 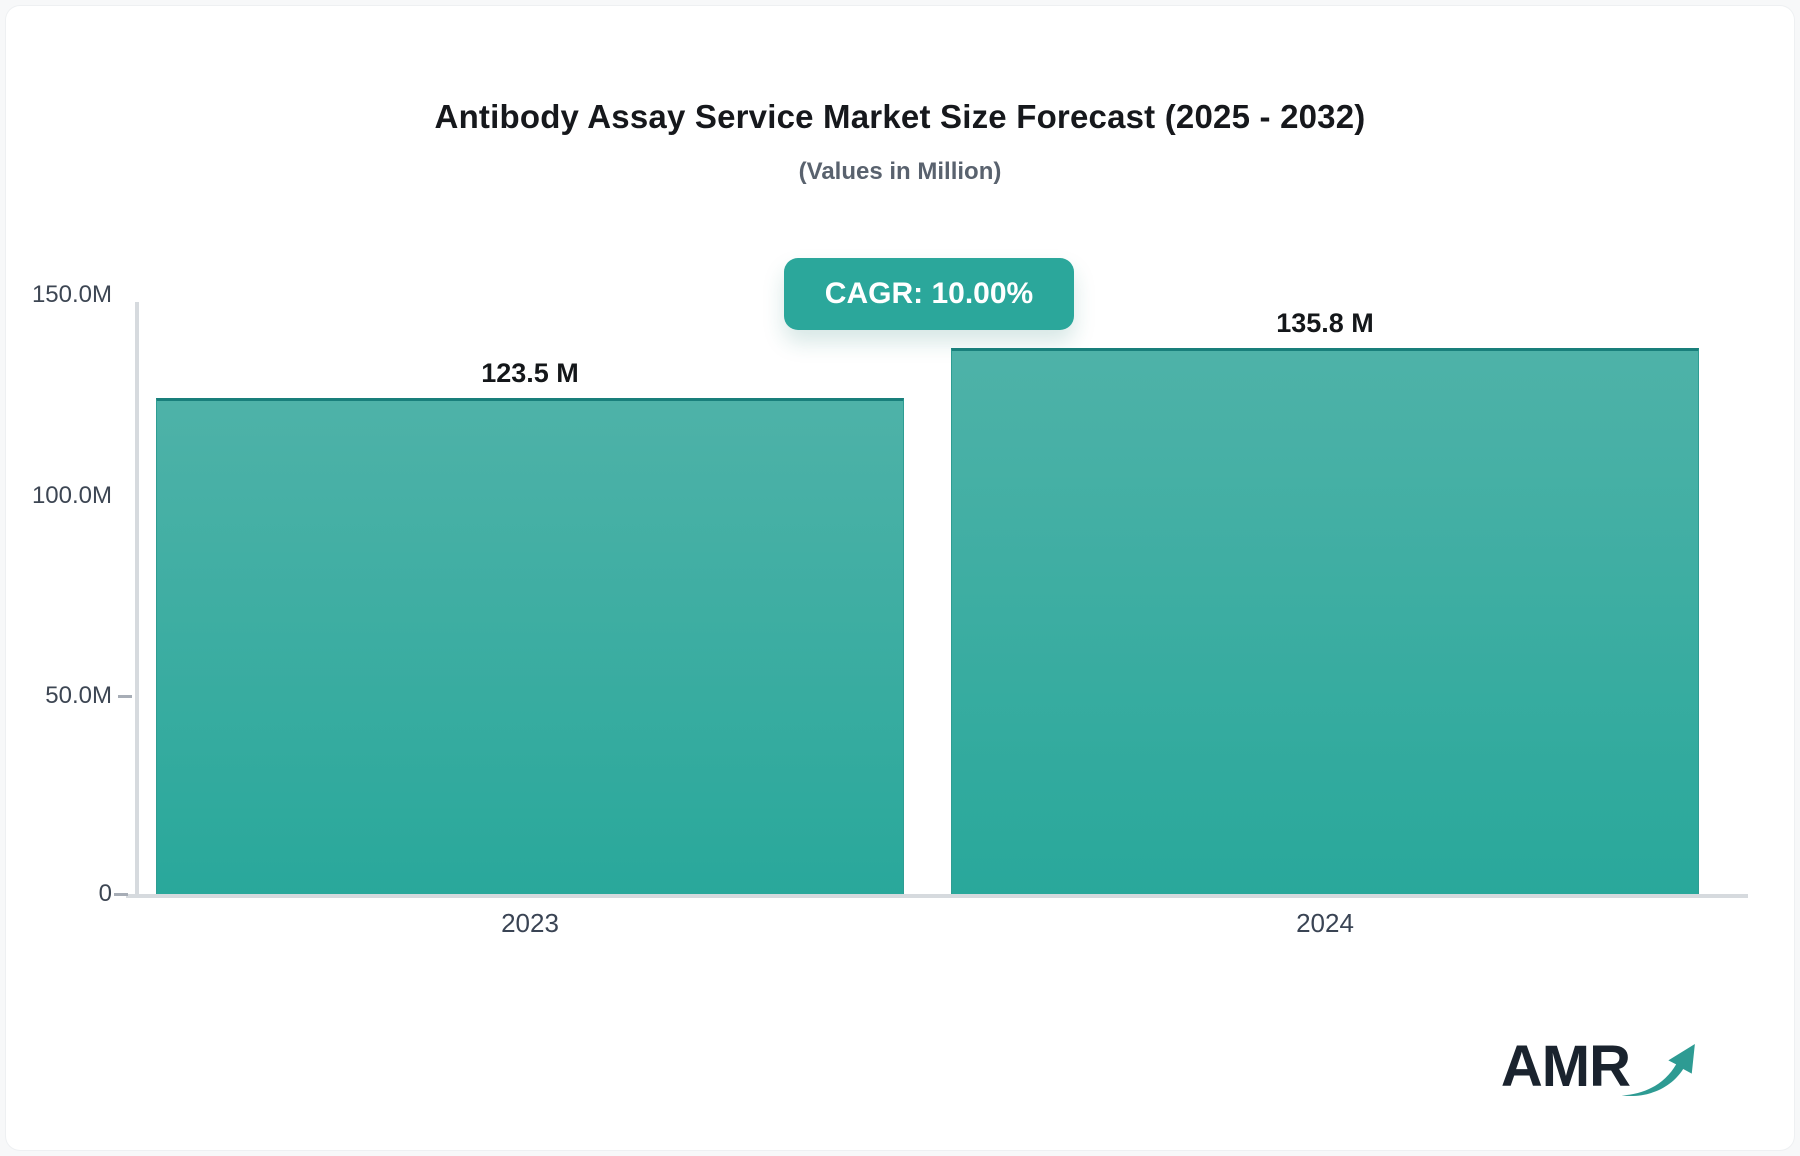 What do you see at coordinates (937, 896) in the screenshot?
I see `x-axis-line` at bounding box center [937, 896].